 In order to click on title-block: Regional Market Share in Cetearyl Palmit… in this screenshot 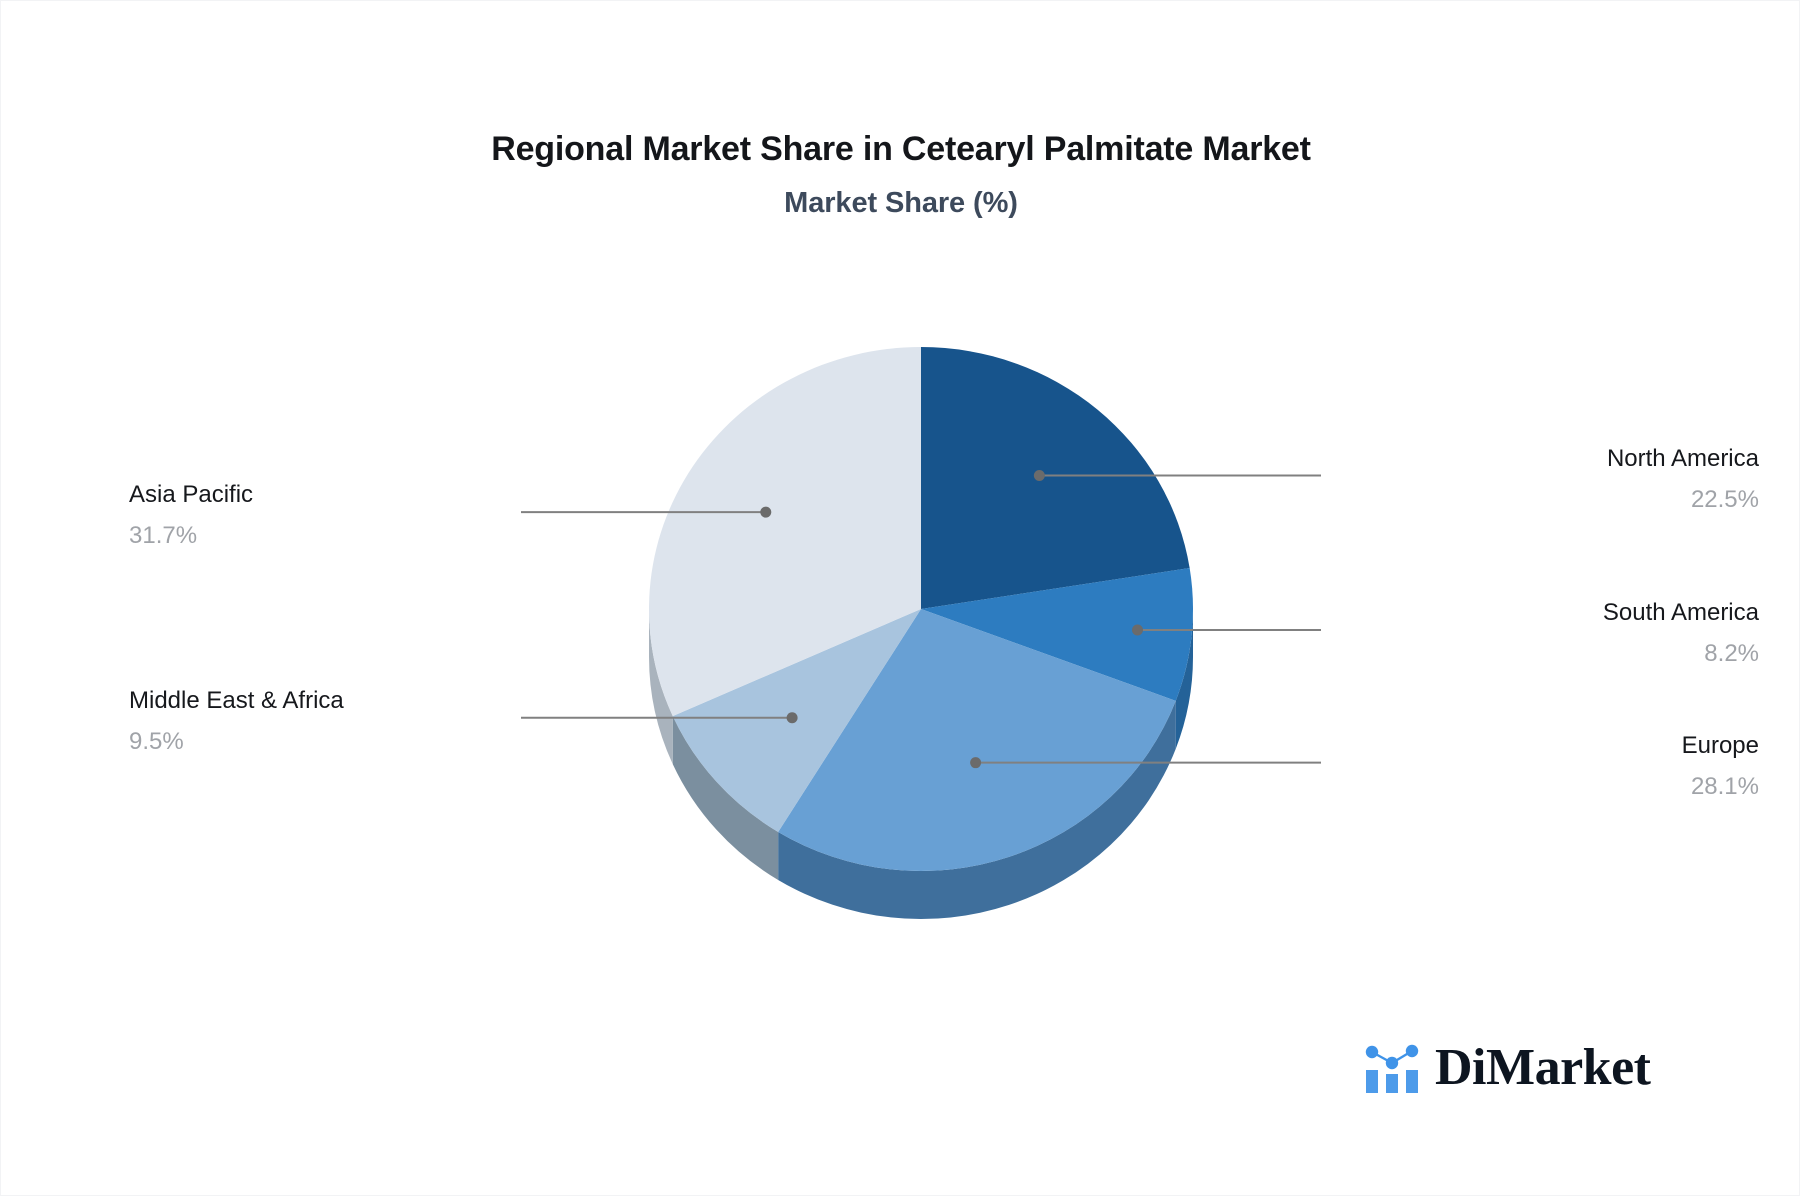, I will do `click(900, 175)`.